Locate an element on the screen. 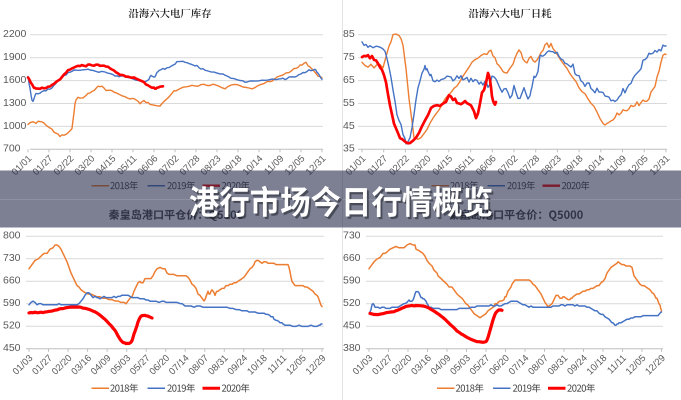  svg-text: 65 is located at coordinates (349, 80).